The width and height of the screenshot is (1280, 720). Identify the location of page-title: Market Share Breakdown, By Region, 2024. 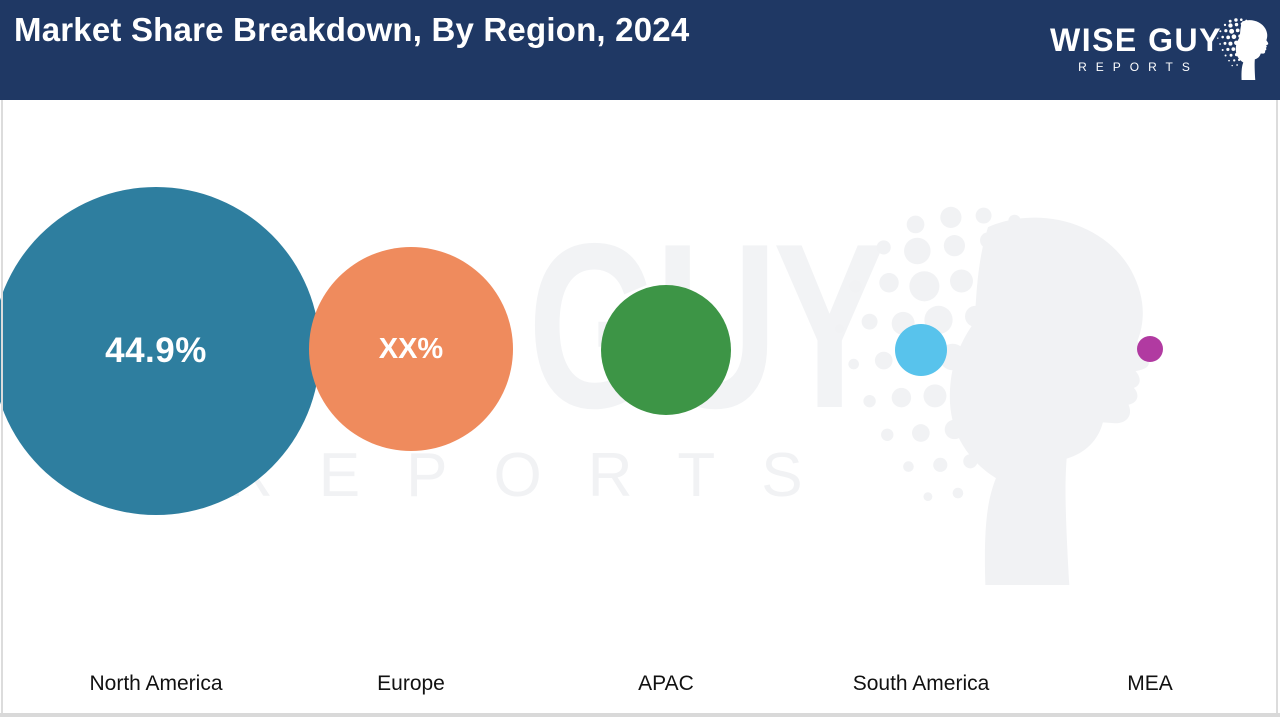
(352, 29).